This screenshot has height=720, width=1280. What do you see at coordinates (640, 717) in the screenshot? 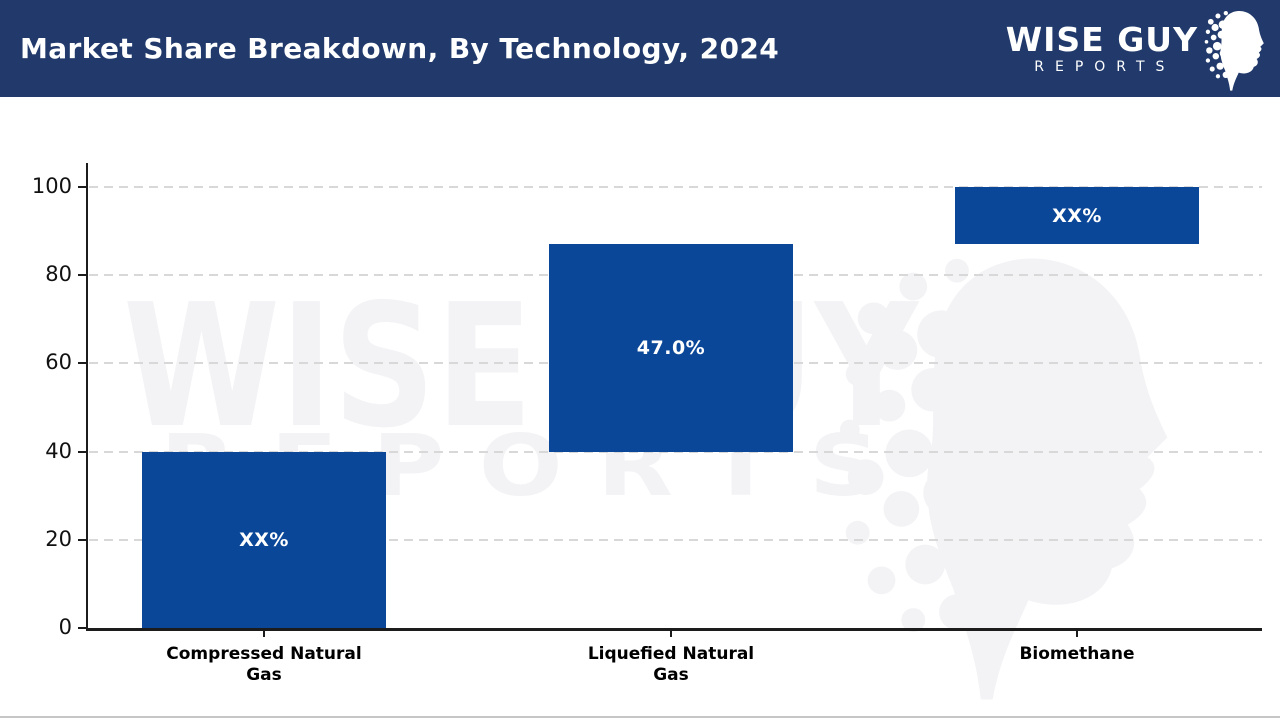
I see `bottom-divider` at bounding box center [640, 717].